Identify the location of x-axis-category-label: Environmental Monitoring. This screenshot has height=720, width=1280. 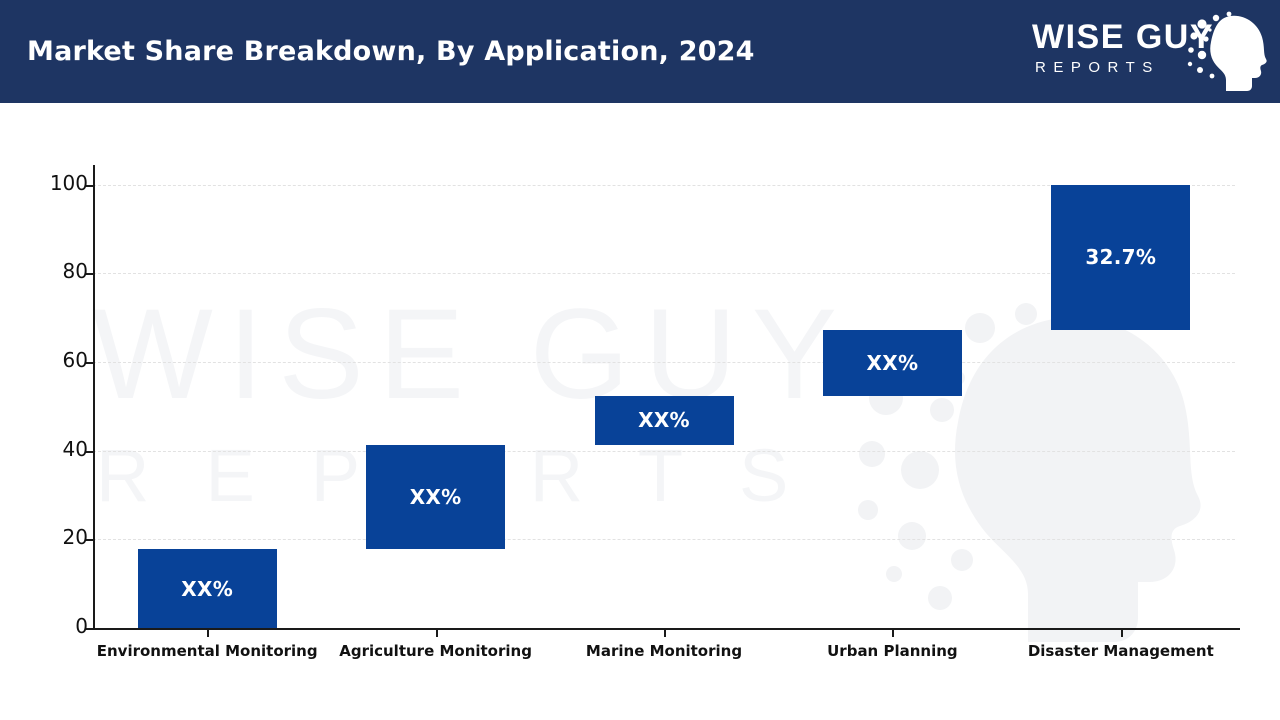
(207, 651).